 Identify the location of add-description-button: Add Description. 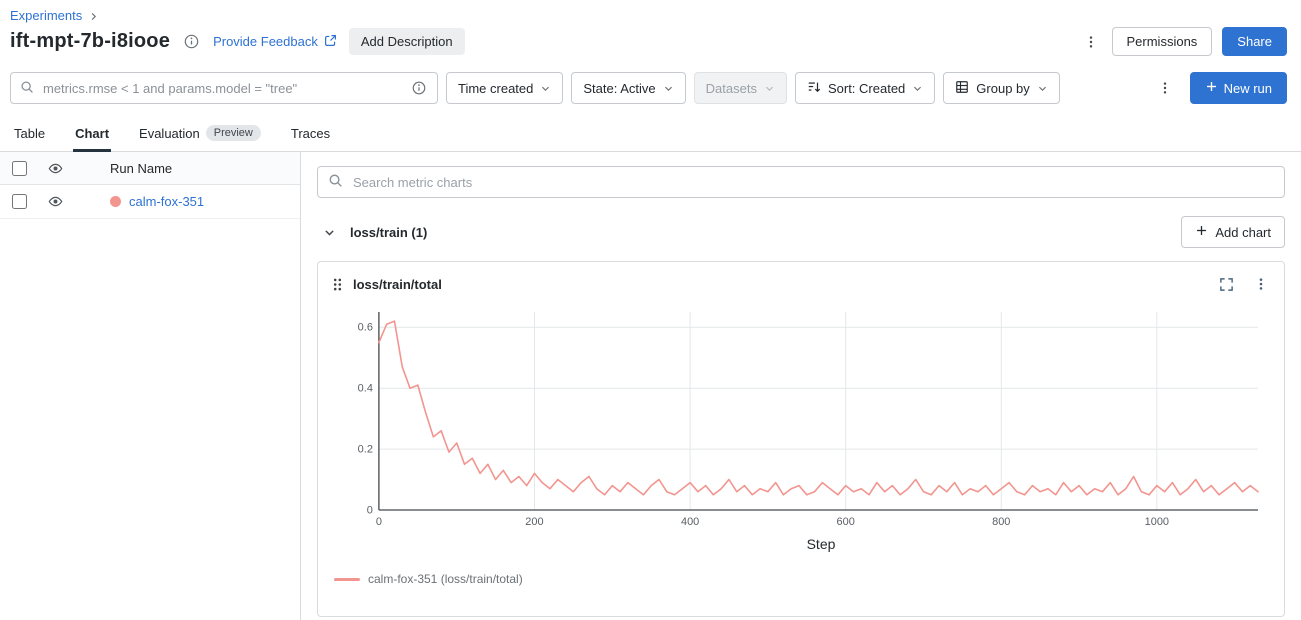
(406, 41).